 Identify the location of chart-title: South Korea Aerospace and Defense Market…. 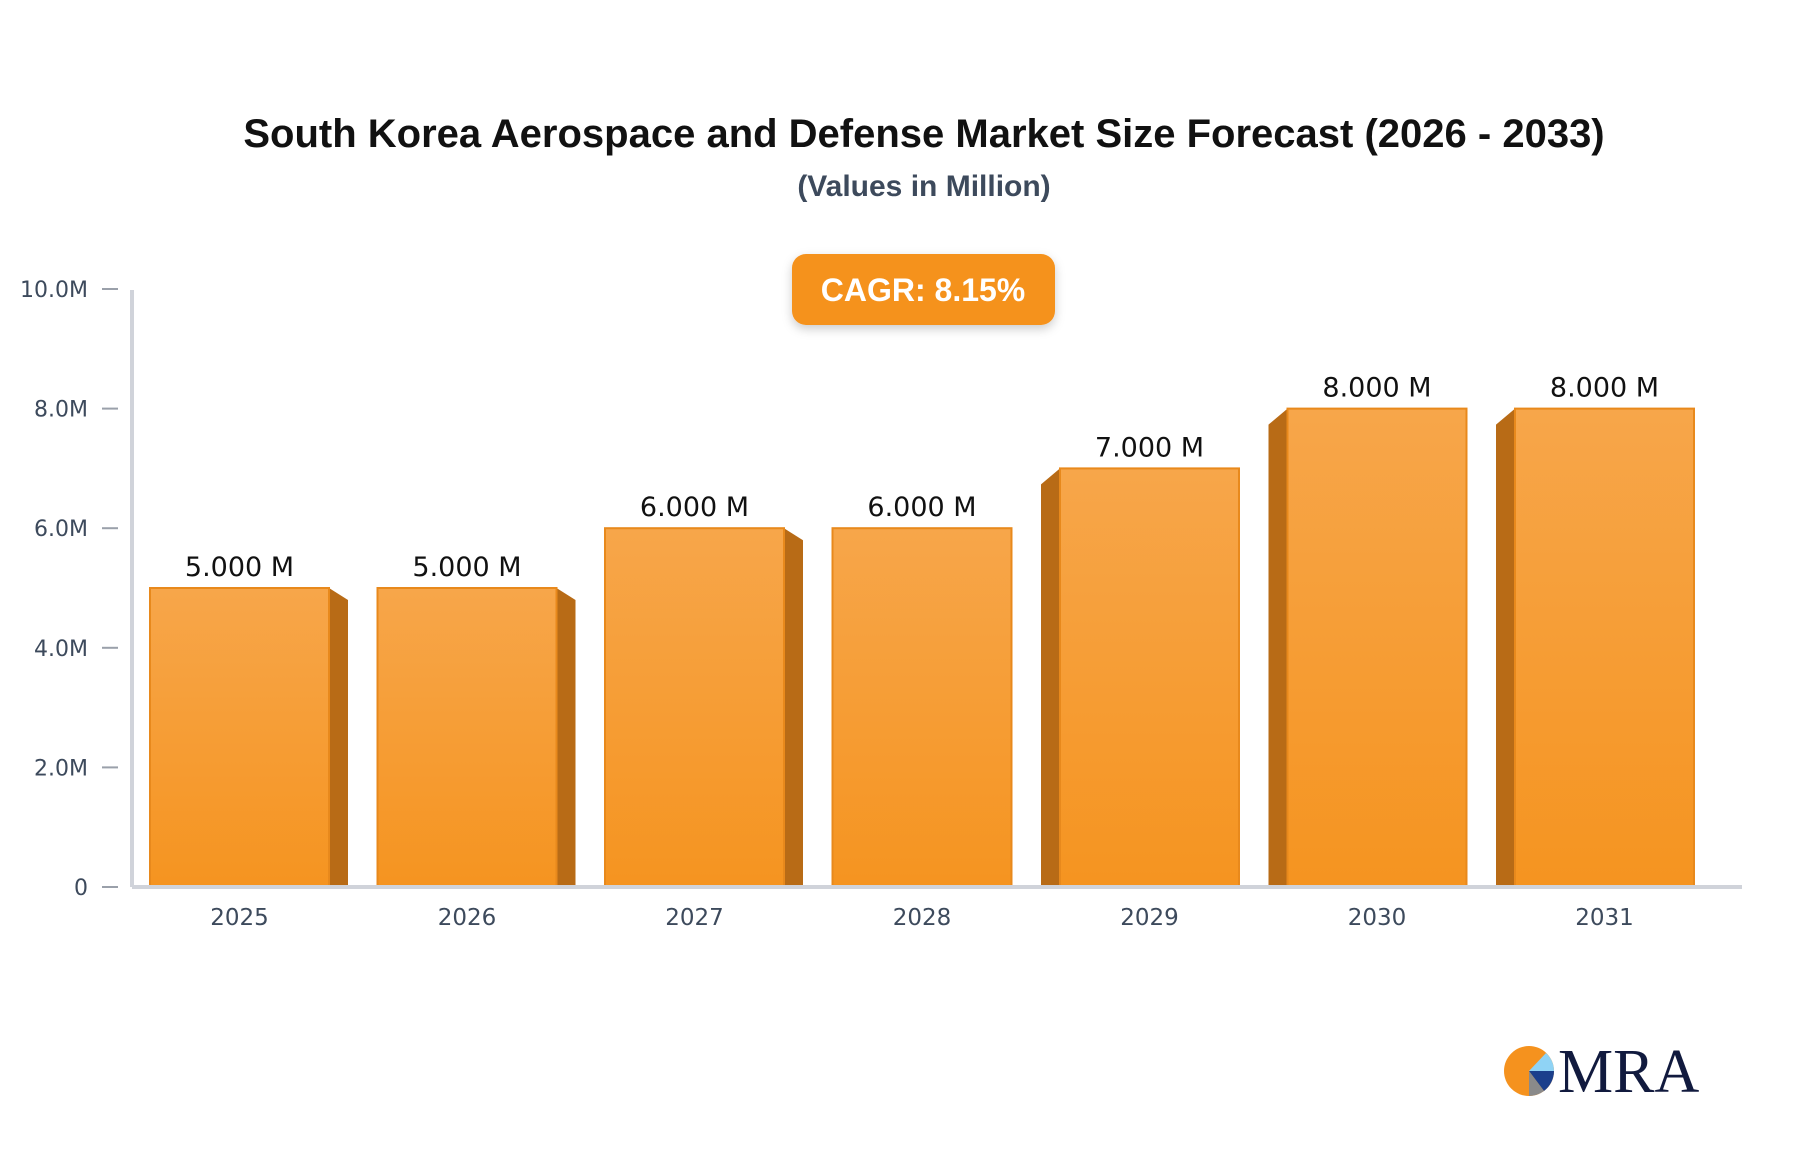
(923, 134).